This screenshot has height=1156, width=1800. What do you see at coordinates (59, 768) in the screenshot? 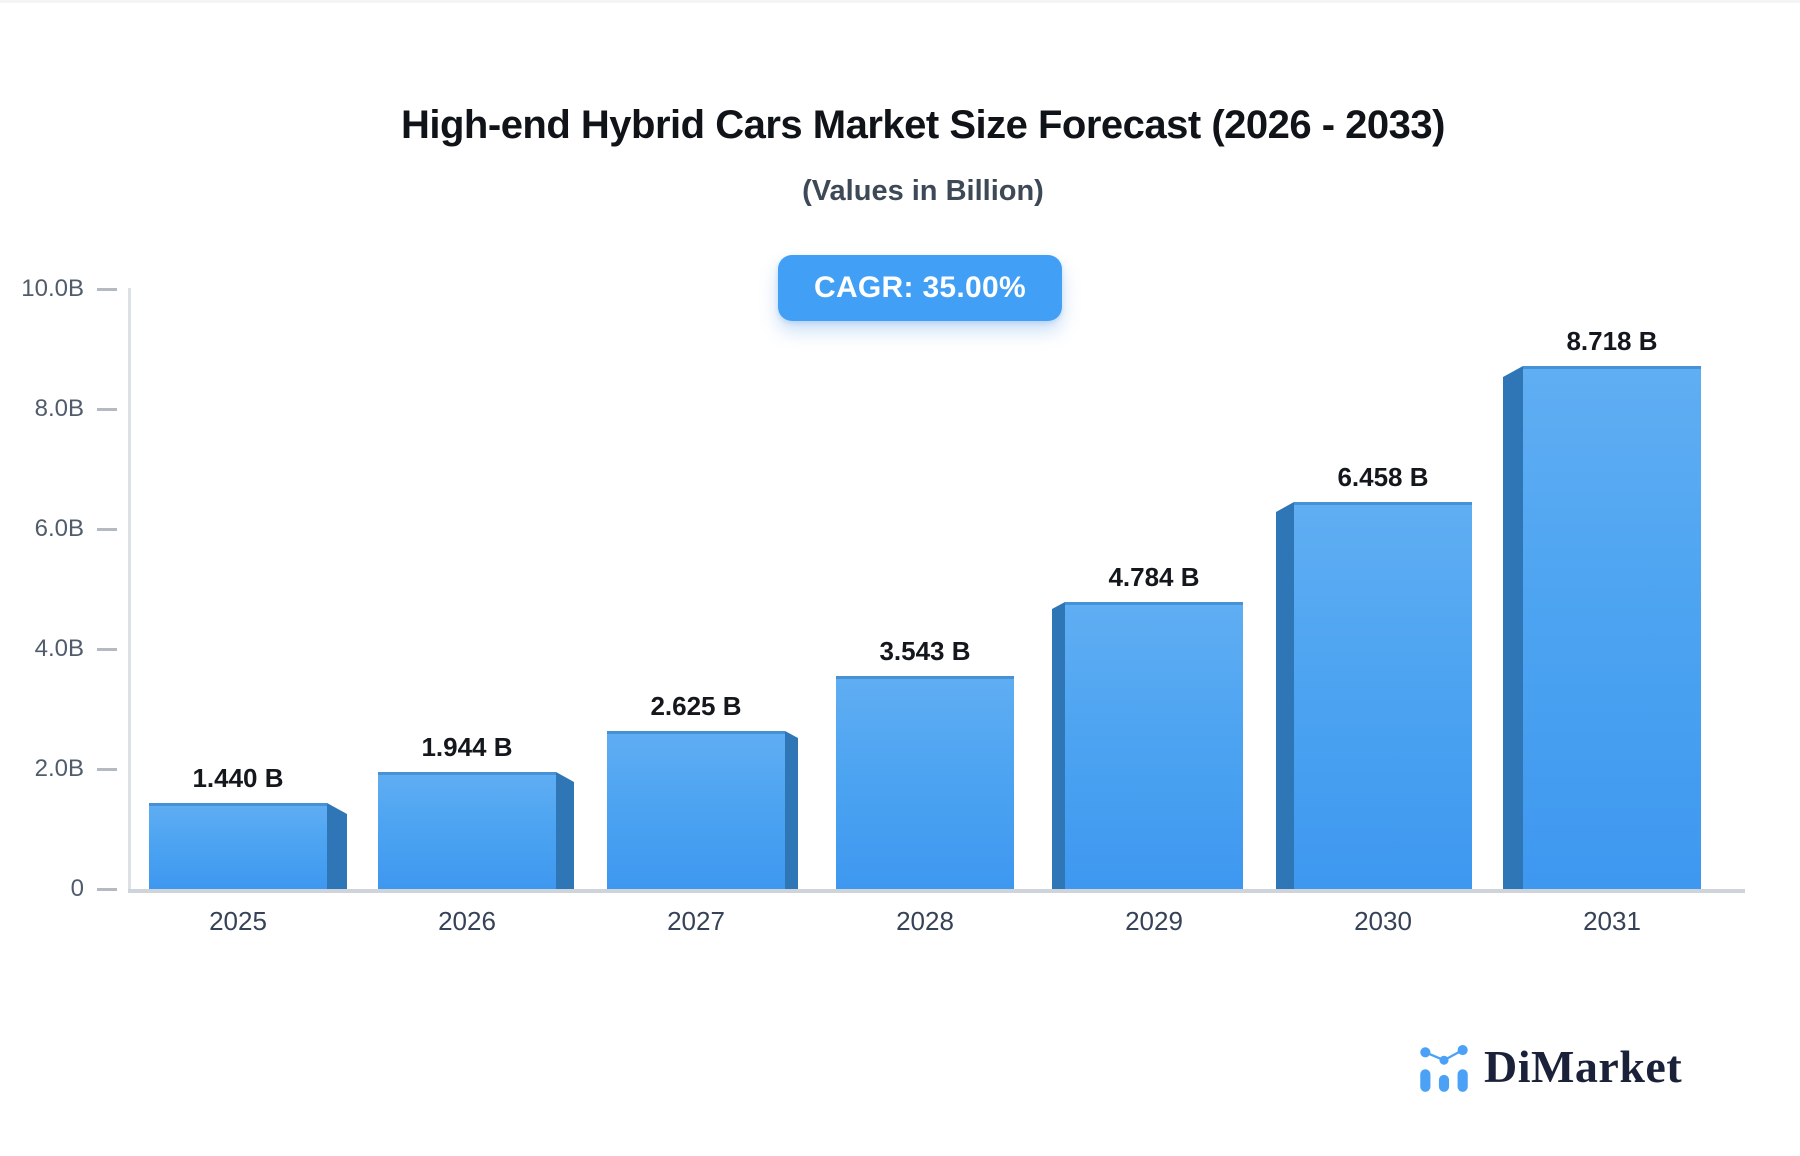
I see `y-tick-label: 2.0B` at bounding box center [59, 768].